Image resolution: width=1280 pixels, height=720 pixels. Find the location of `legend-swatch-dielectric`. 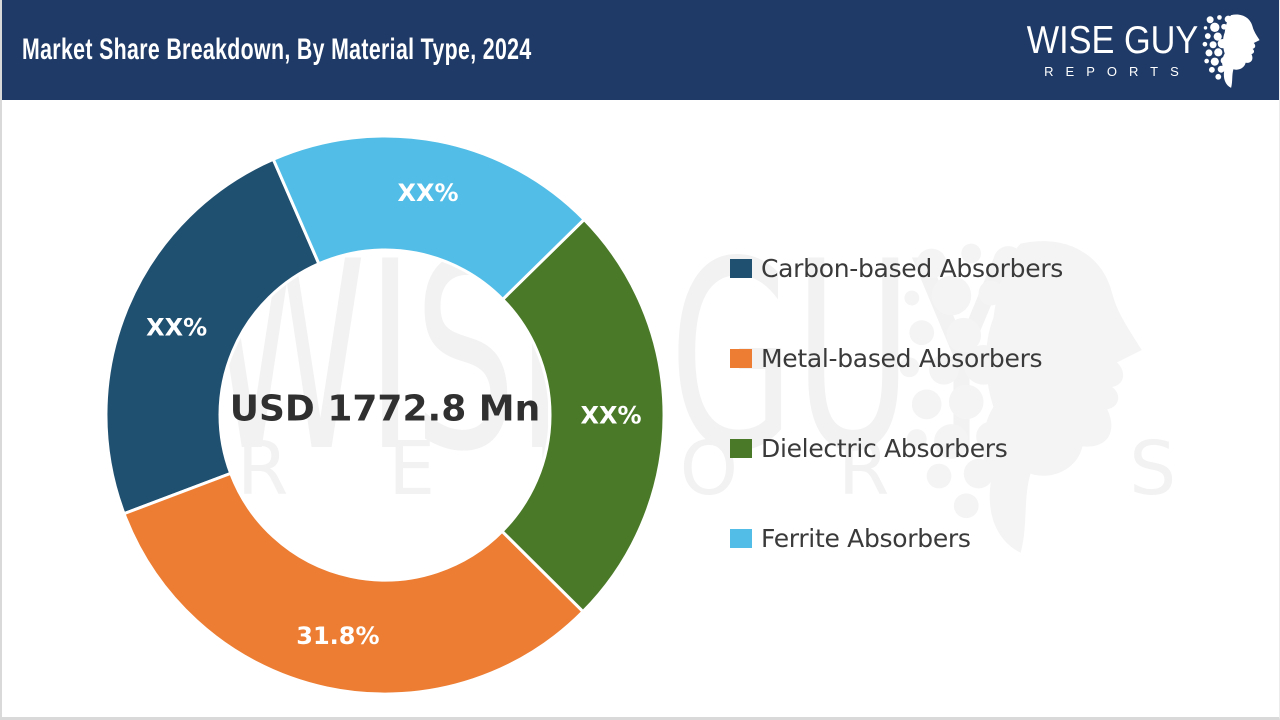

legend-swatch-dielectric is located at coordinates (741, 448).